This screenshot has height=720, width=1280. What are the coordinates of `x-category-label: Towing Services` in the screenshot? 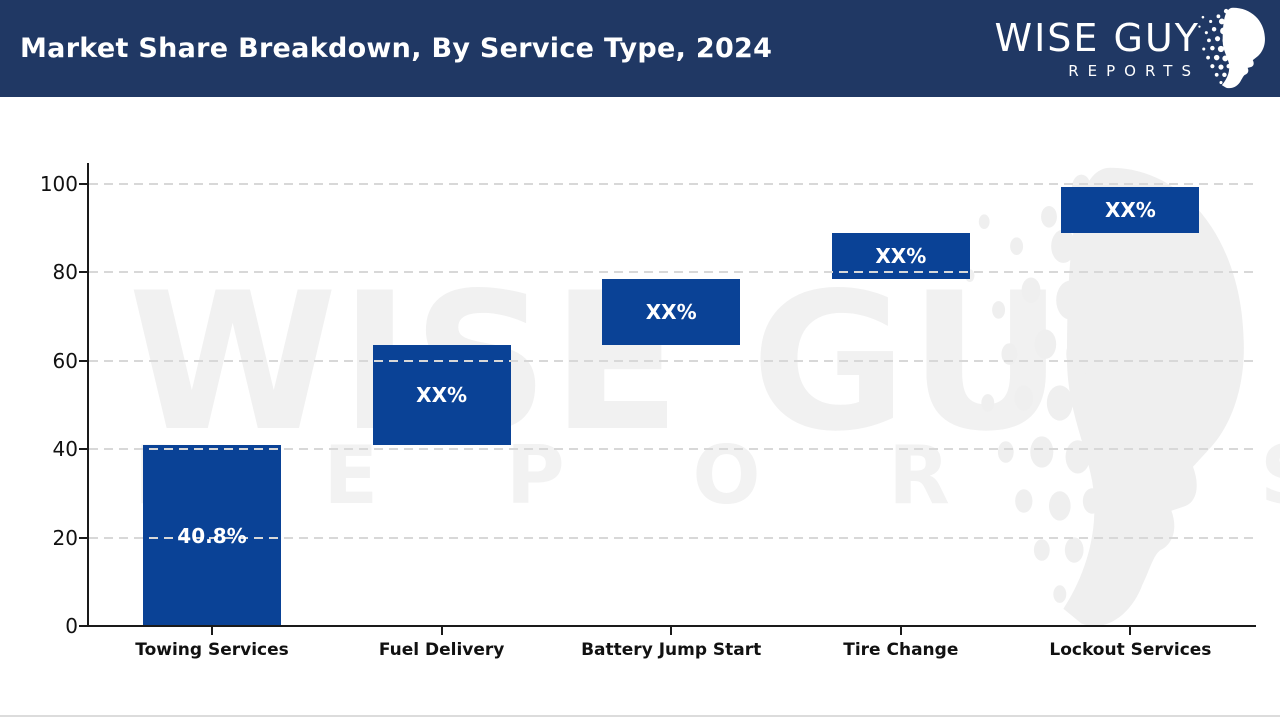 It's located at (212, 650).